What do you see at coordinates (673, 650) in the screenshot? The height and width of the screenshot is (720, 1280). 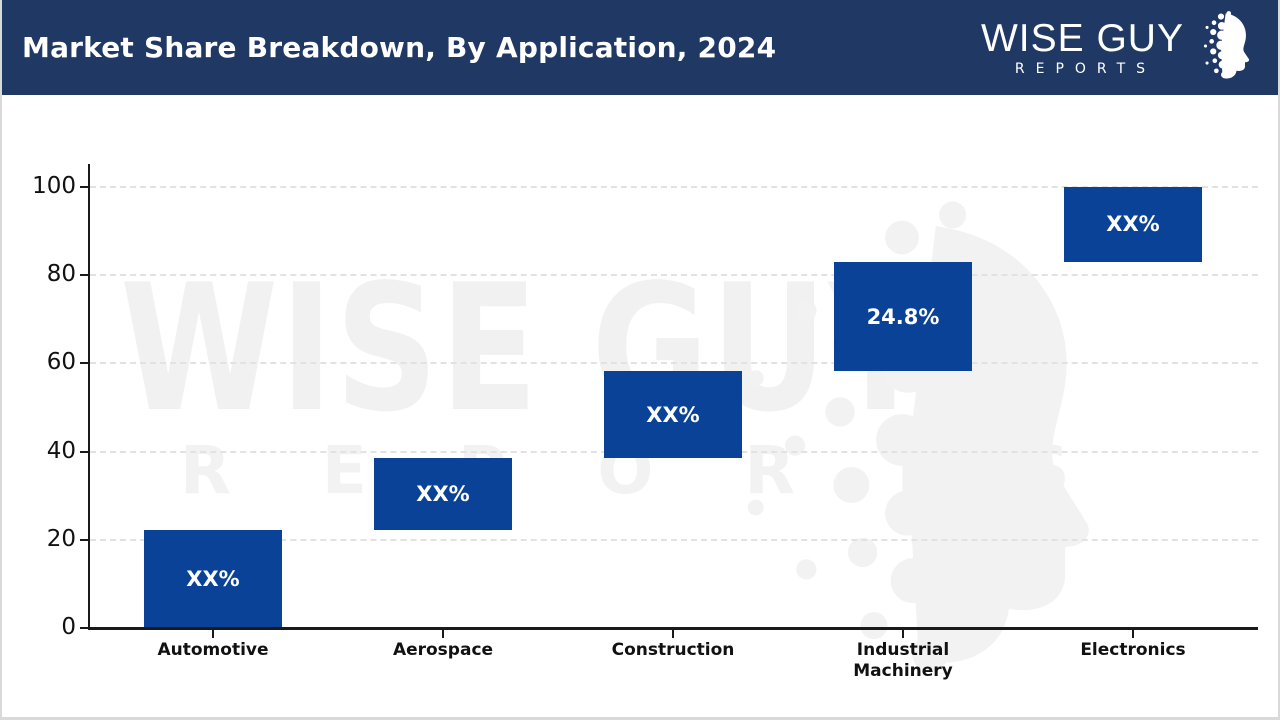 I see `x-tick-label: Construction` at bounding box center [673, 650].